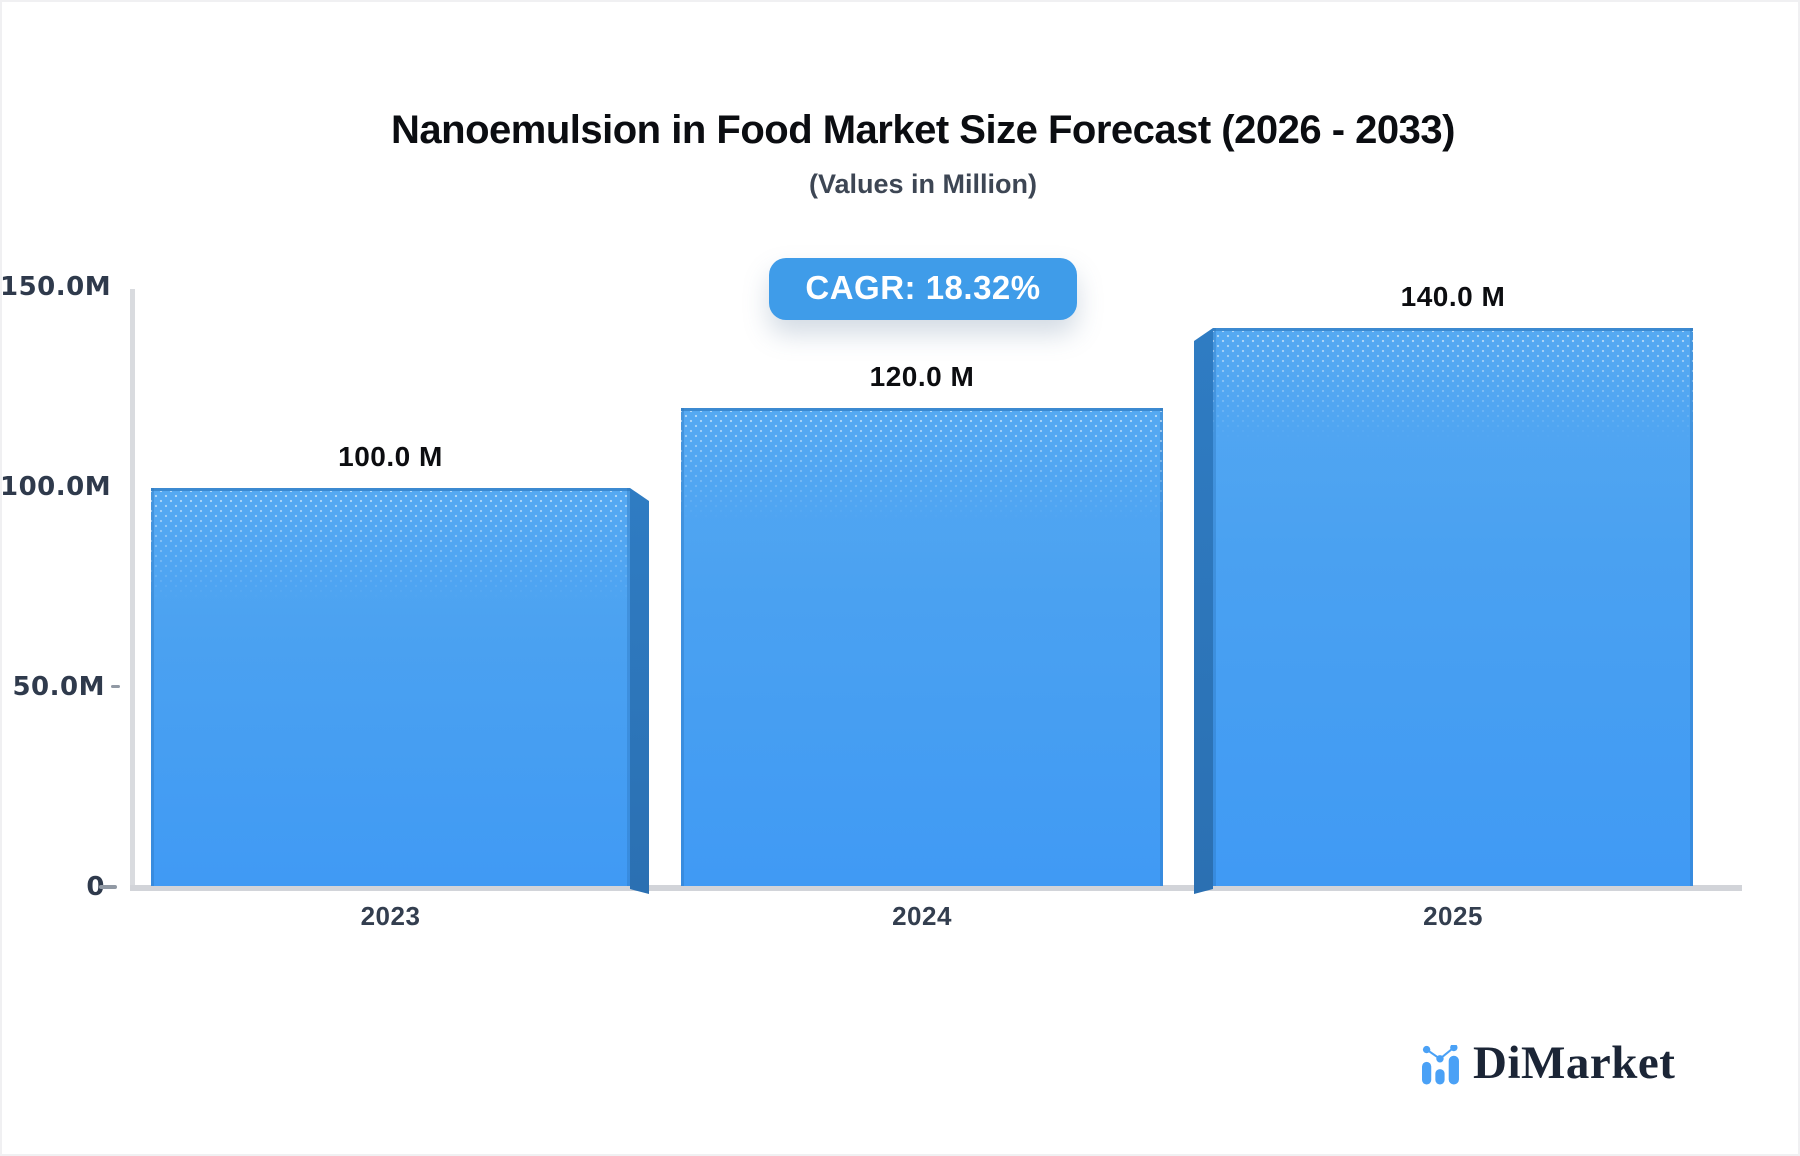  I want to click on bar-2023, so click(390, 687).